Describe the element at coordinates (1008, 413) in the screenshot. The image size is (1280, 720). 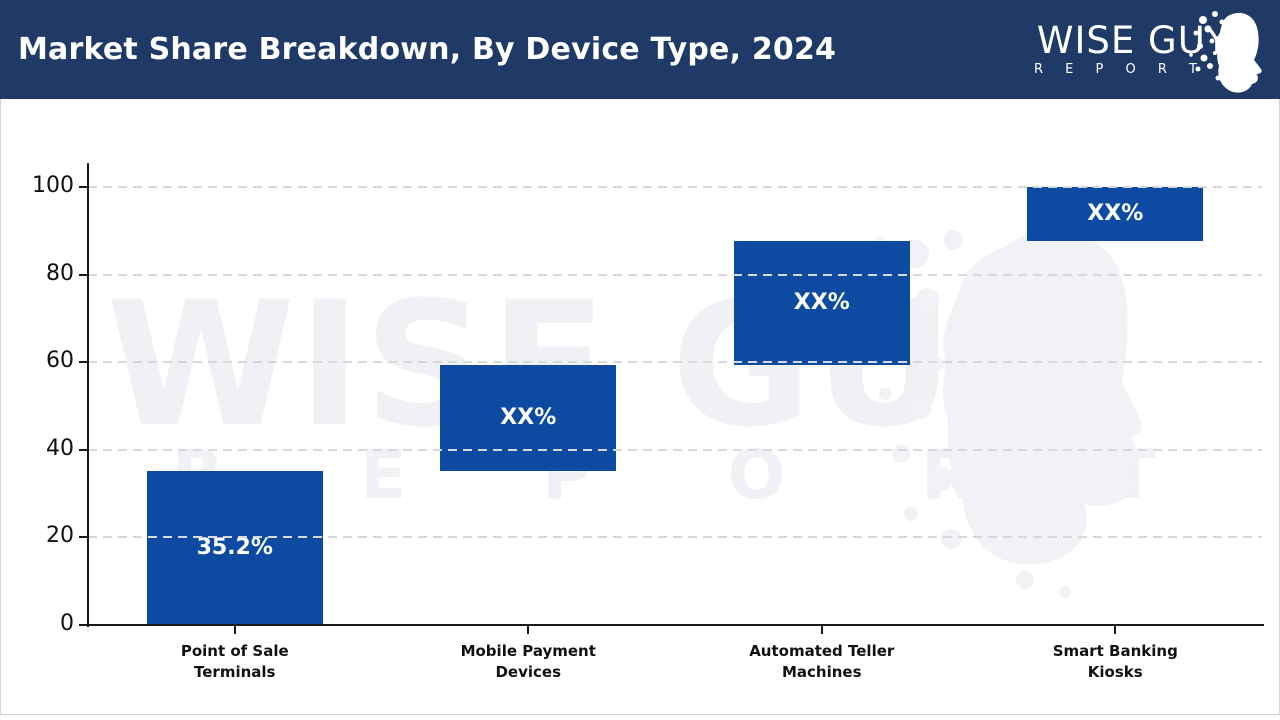
I see `watermark-face-icon` at that location.